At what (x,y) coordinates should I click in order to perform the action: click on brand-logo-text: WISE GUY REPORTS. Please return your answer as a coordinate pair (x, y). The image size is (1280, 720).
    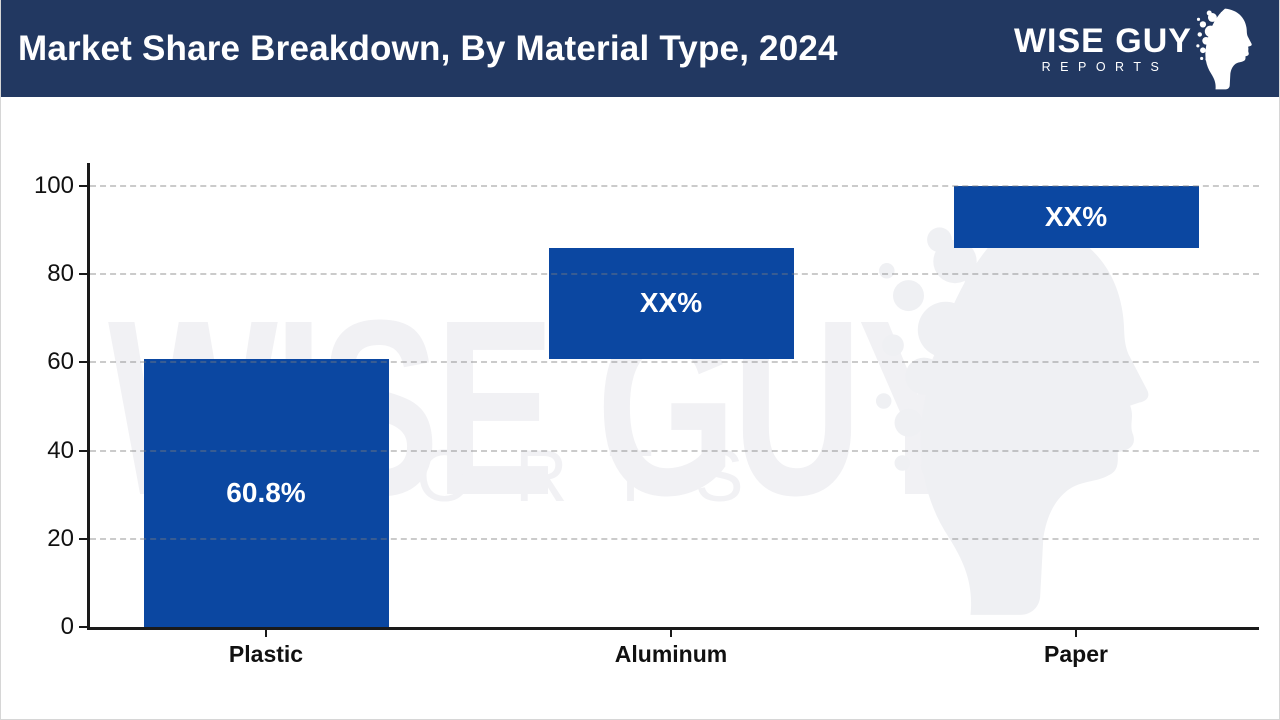
    Looking at the image, I should click on (1103, 49).